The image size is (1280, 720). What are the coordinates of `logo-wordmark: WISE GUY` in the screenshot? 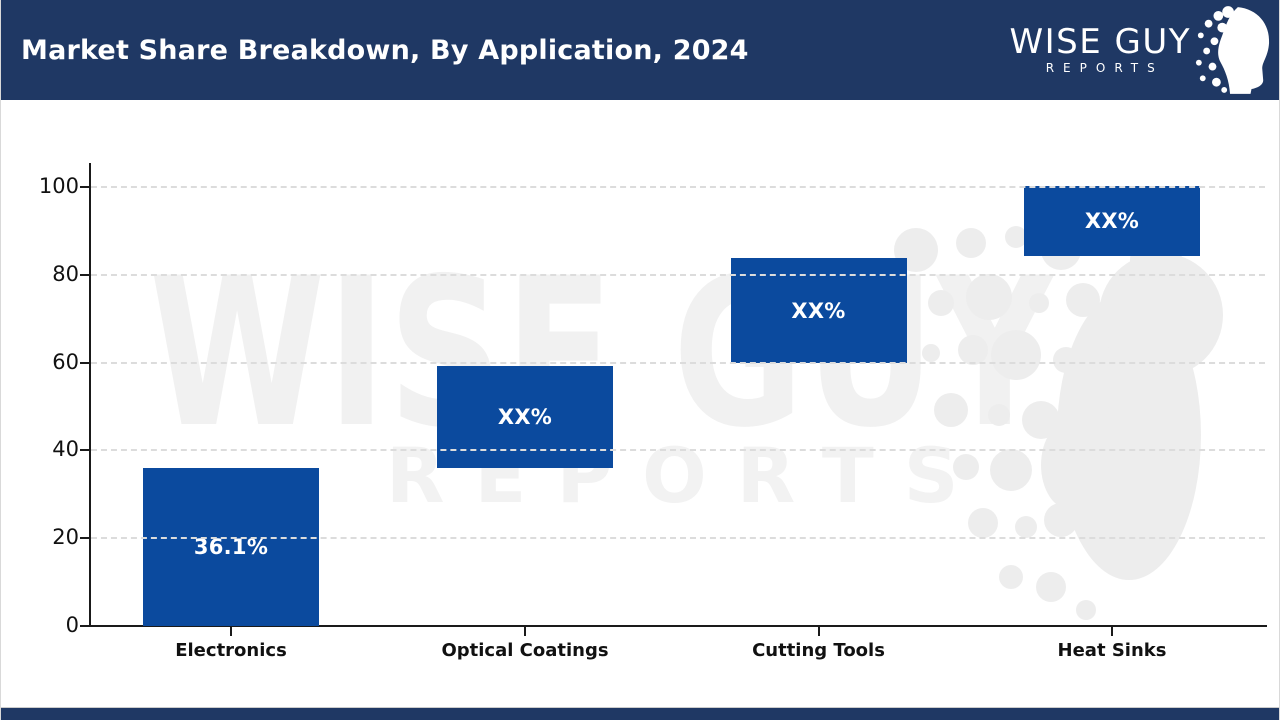 It's located at (1100, 41).